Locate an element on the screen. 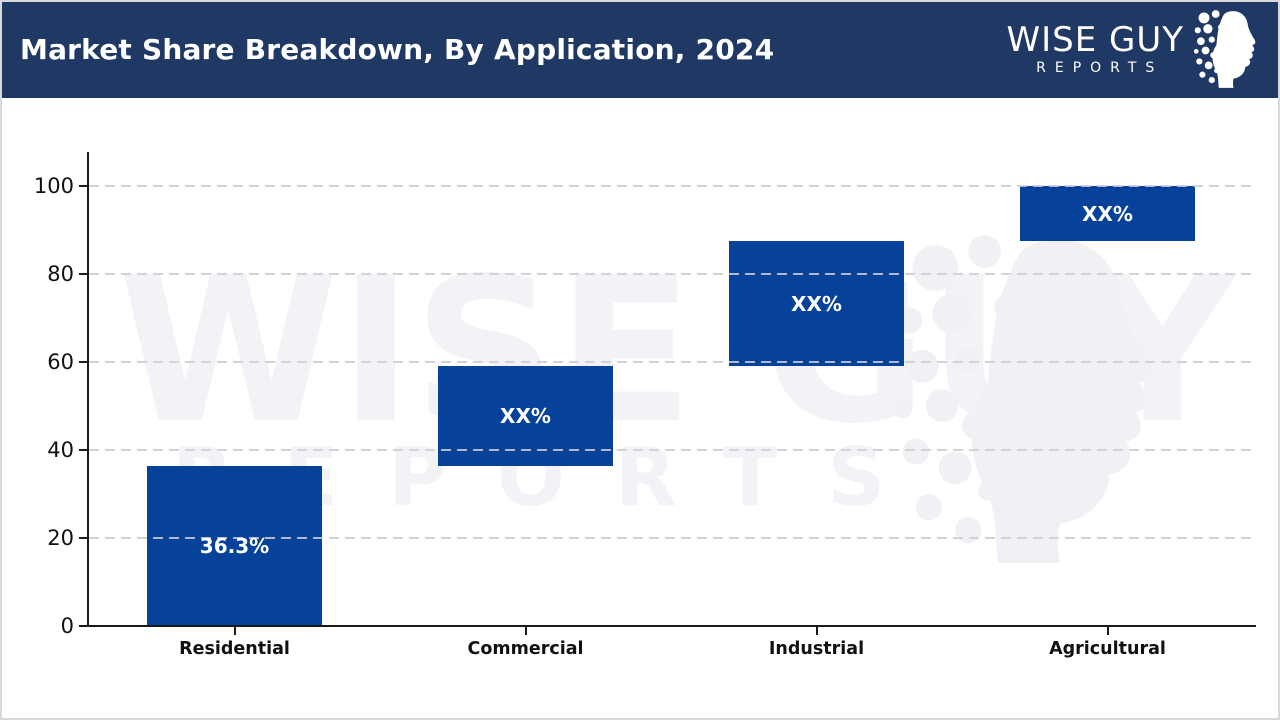 This screenshot has height=720, width=1280. brand-name: WISE GUY is located at coordinates (1095, 40).